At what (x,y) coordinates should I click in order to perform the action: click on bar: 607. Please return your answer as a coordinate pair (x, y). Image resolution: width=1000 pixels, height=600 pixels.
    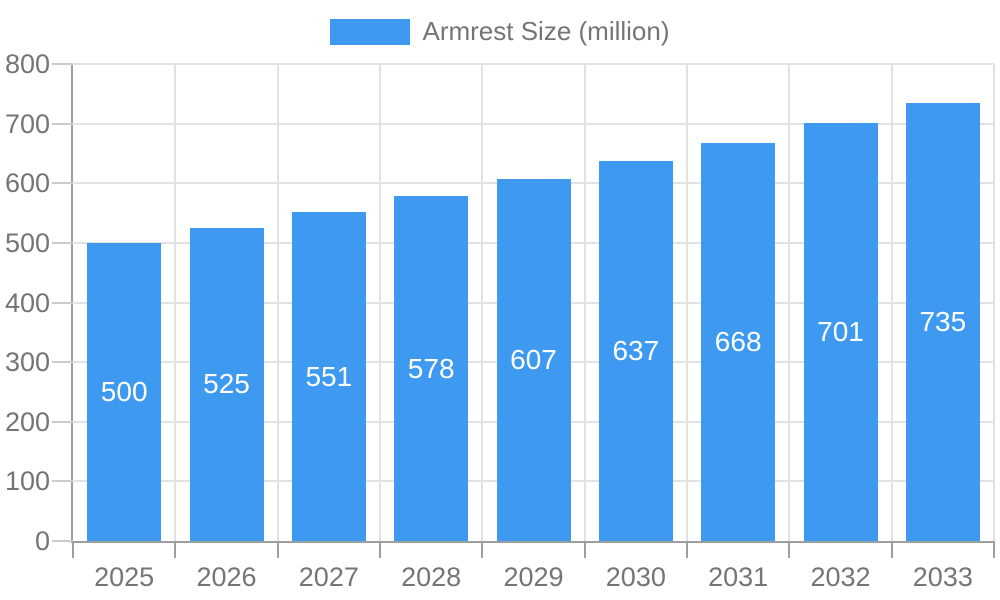
    Looking at the image, I should click on (533, 360).